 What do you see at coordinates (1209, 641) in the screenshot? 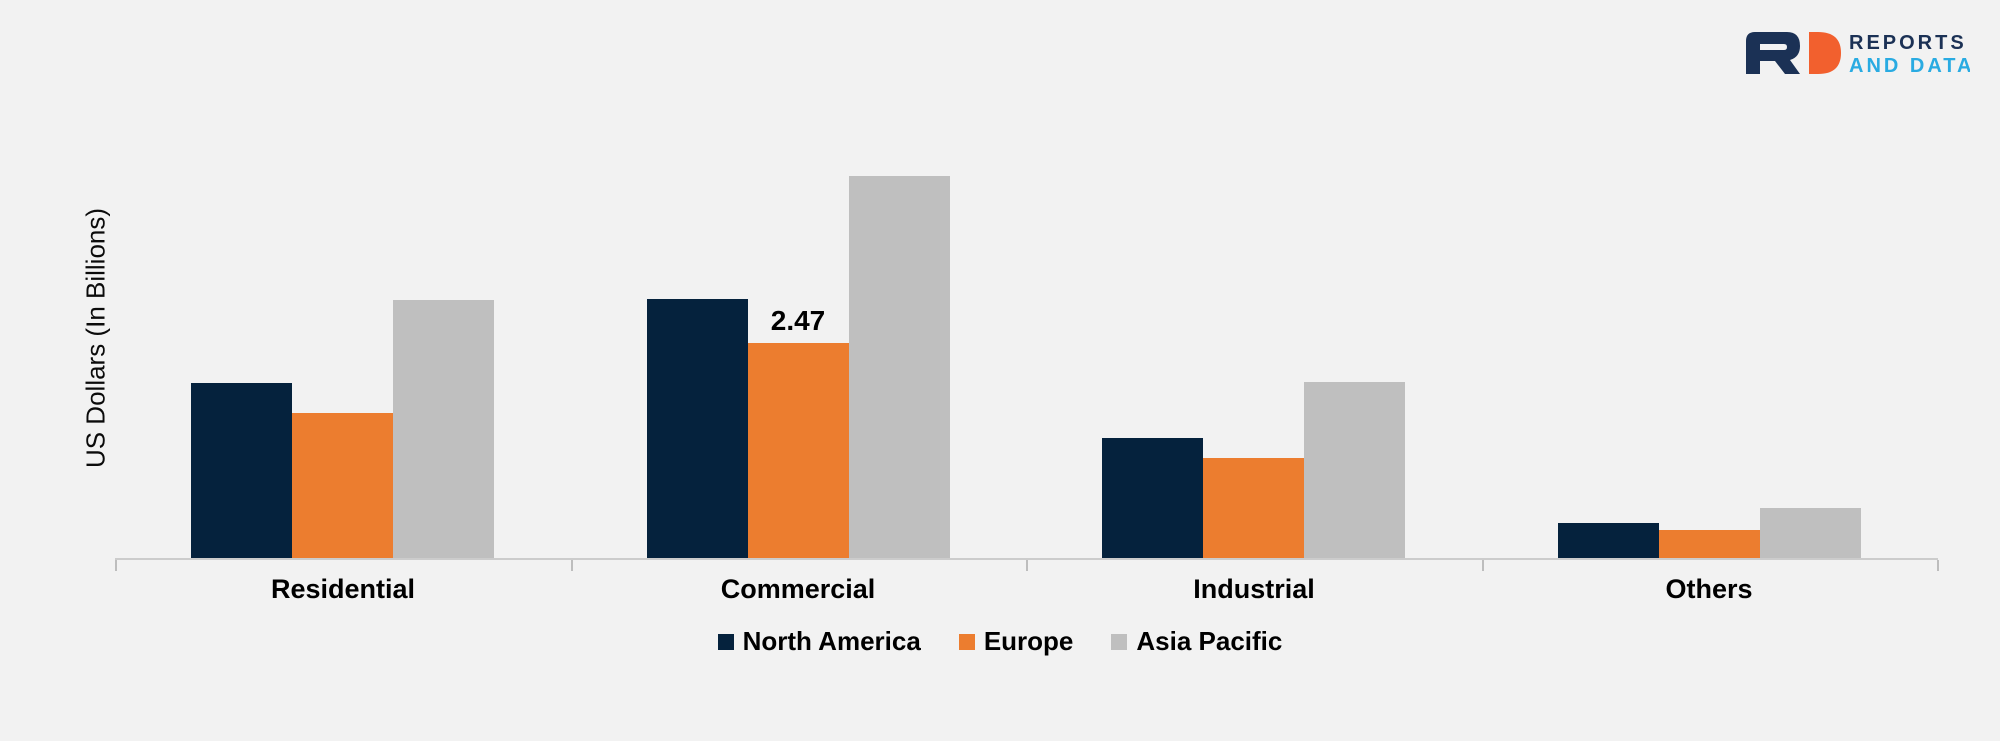
I see `legend-label: Asia Pacific` at bounding box center [1209, 641].